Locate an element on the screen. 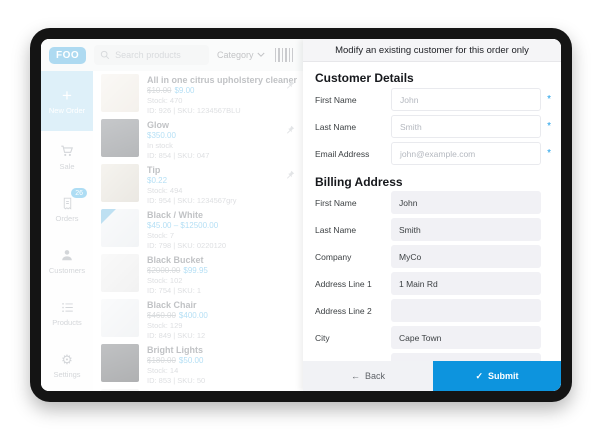 This screenshot has height=431, width=600. sidebar-item-label: Products is located at coordinates (67, 322).